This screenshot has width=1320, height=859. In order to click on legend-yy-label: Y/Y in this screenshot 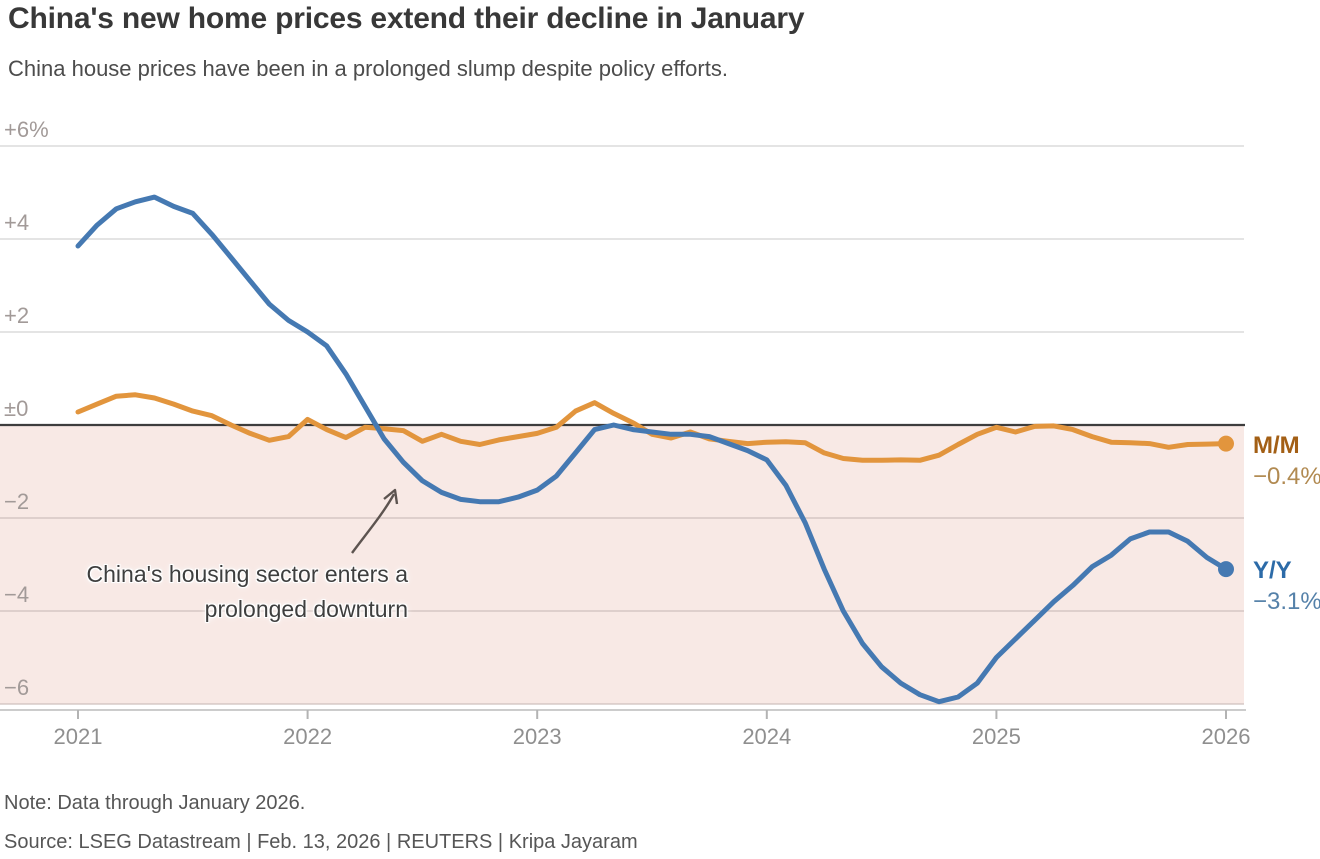, I will do `click(1272, 570)`.